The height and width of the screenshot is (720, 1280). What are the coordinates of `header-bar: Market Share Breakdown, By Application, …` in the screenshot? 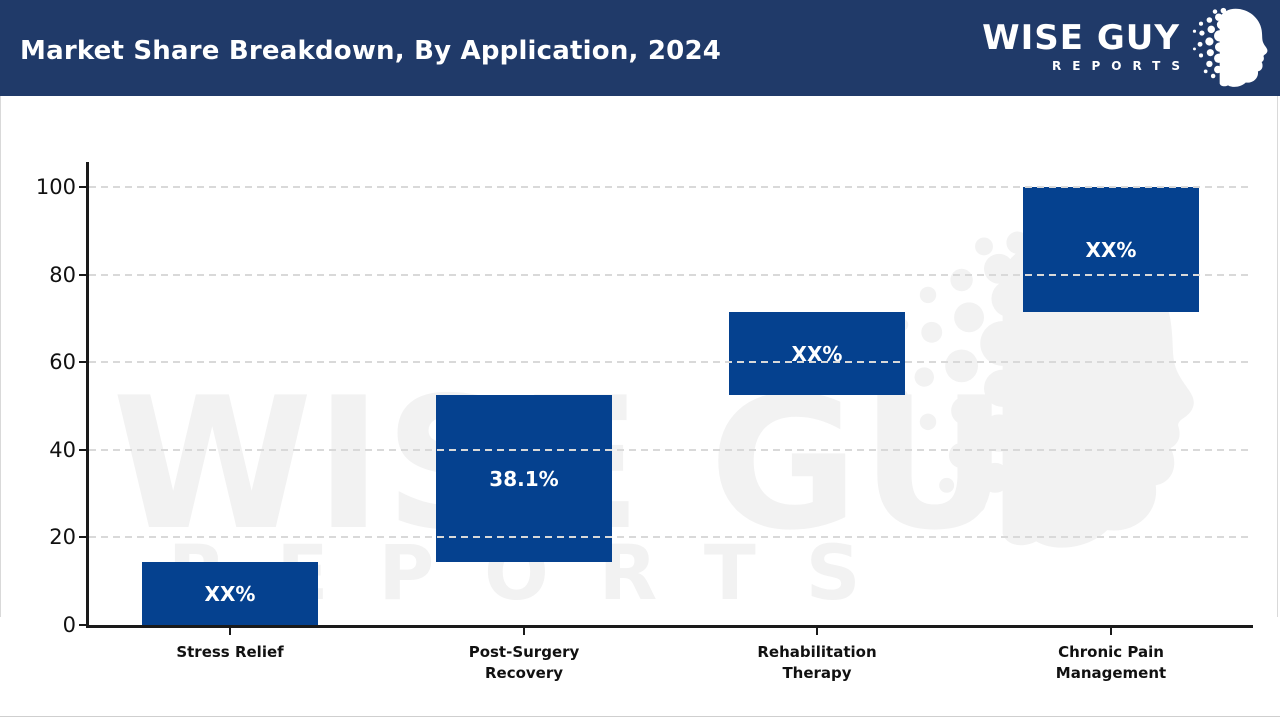 It's located at (640, 48).